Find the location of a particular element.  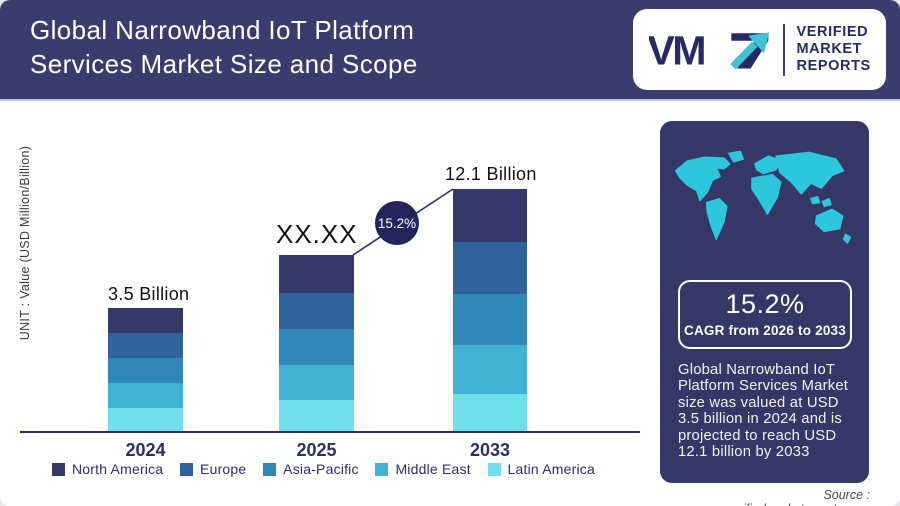

legend-item-europe: Europe is located at coordinates (213, 469).